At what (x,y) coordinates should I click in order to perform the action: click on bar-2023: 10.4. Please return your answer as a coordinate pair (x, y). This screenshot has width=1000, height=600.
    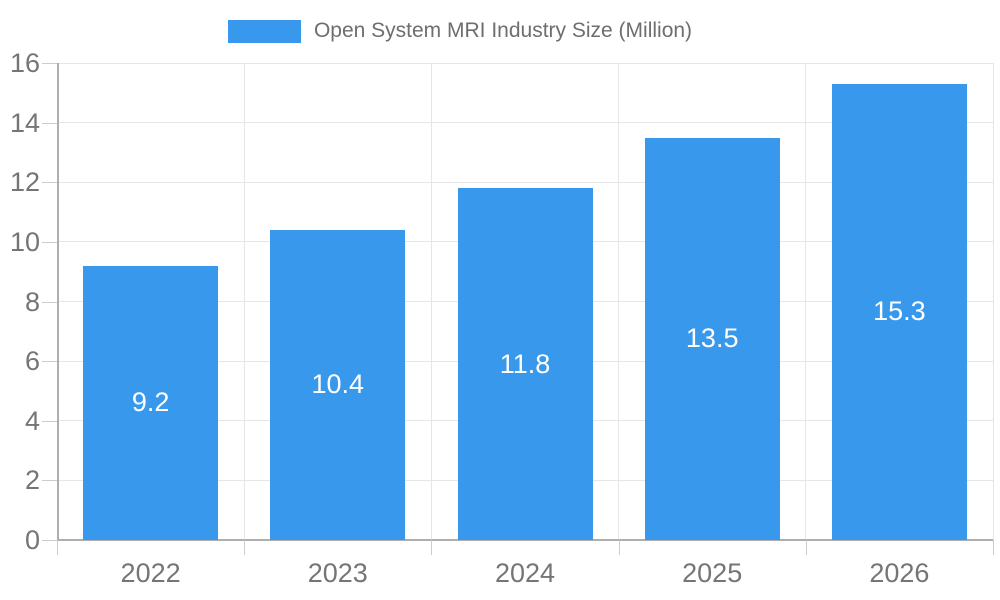
    Looking at the image, I should click on (338, 384).